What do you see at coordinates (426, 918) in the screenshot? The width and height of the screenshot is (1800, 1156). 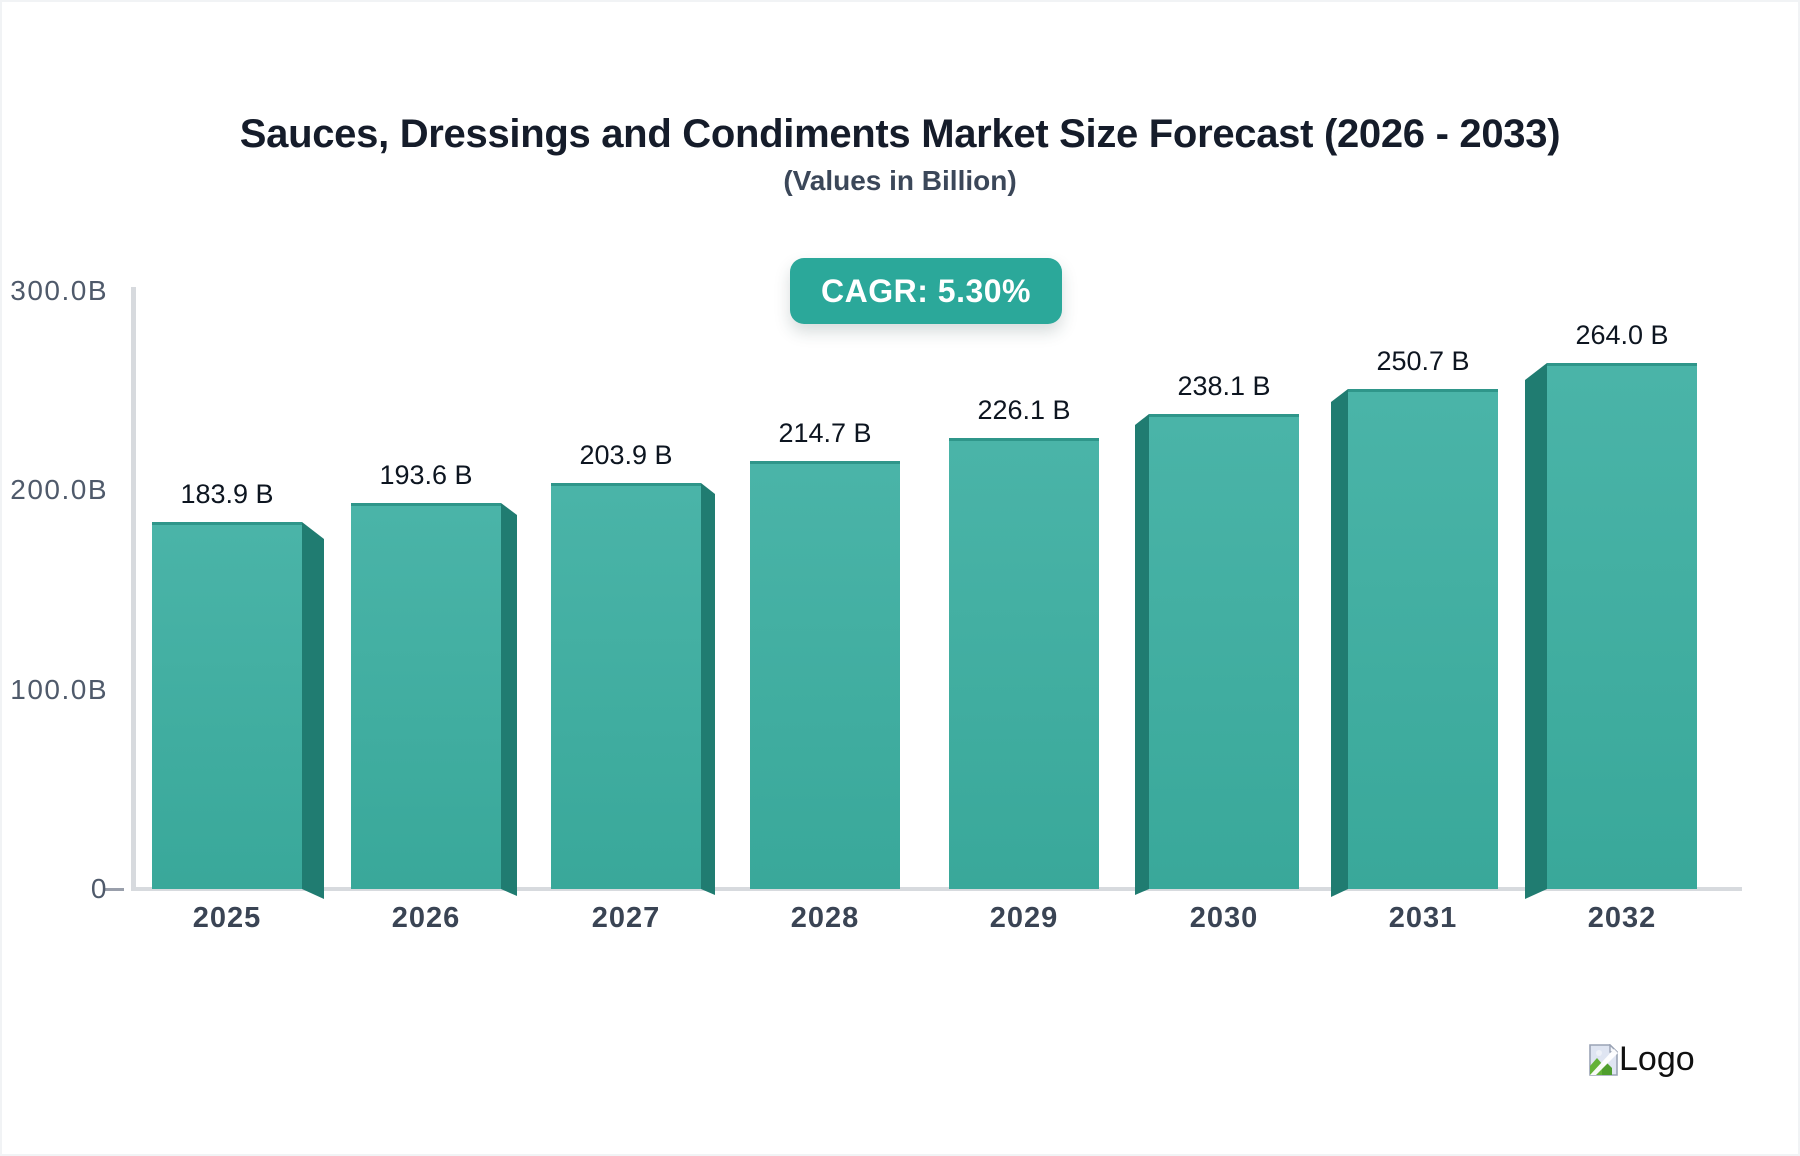 I see `x-axis-label-2026: 2026` at bounding box center [426, 918].